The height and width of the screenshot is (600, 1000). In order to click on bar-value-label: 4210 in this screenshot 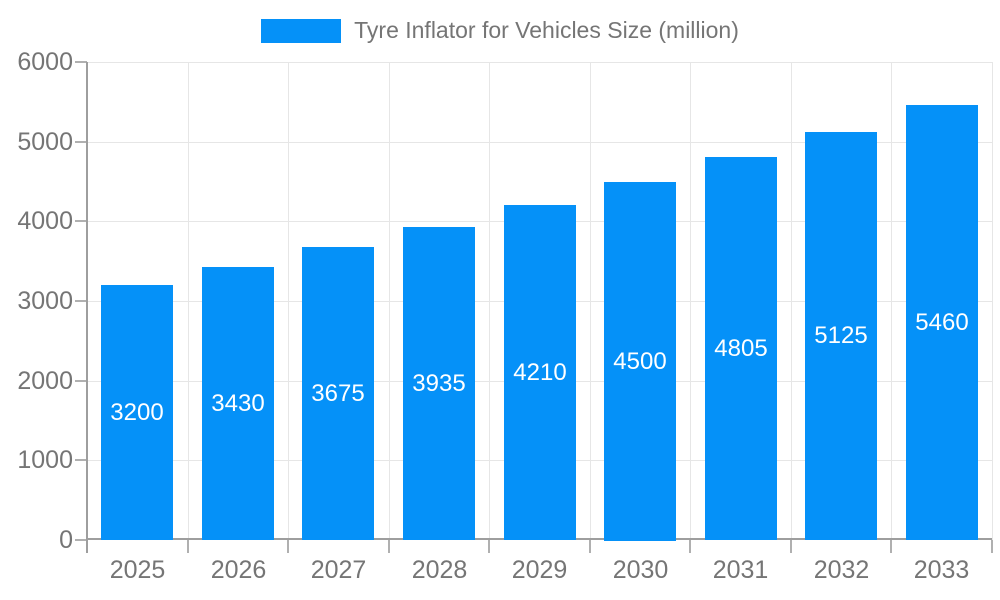, I will do `click(540, 372)`.